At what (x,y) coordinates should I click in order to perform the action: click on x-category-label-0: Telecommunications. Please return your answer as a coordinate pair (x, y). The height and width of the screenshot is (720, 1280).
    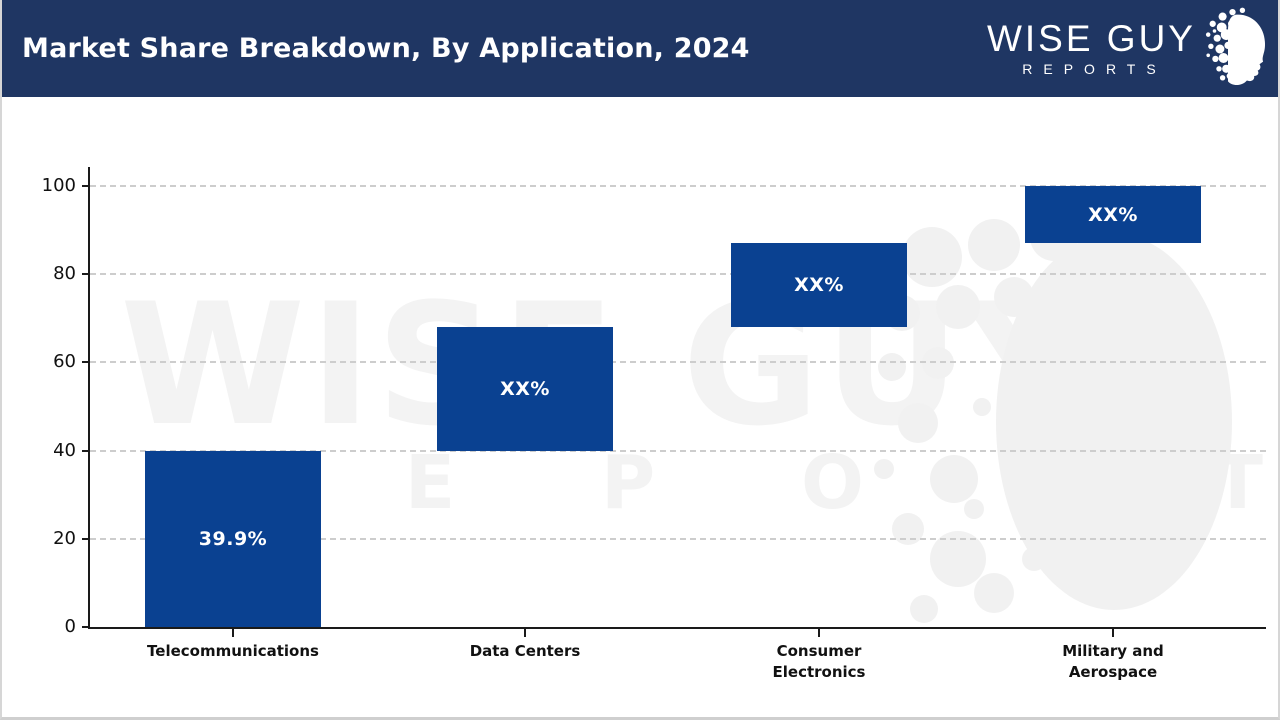
    Looking at the image, I should click on (233, 651).